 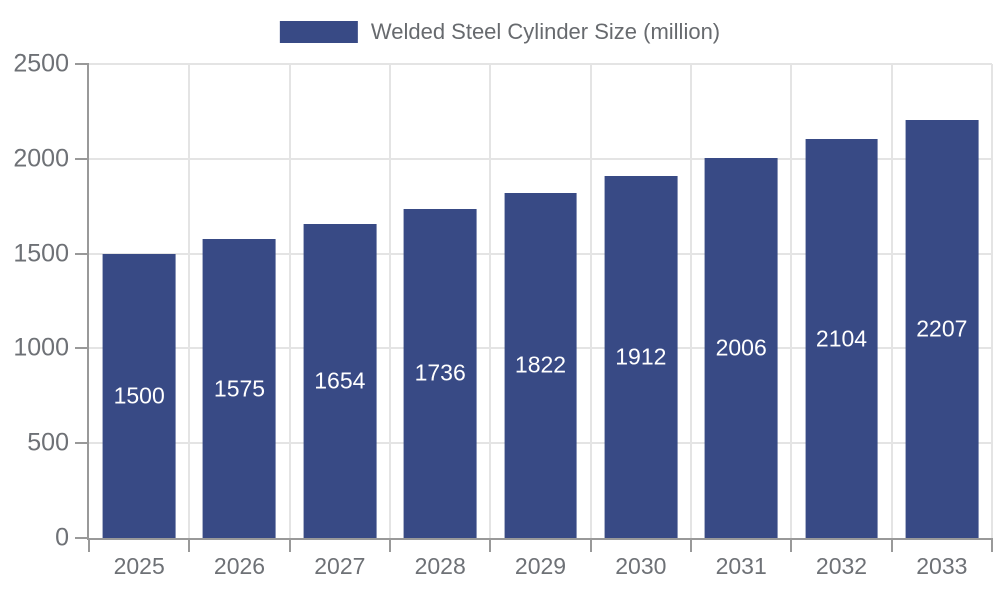 I want to click on bar-value-label: 1575, so click(x=239, y=388).